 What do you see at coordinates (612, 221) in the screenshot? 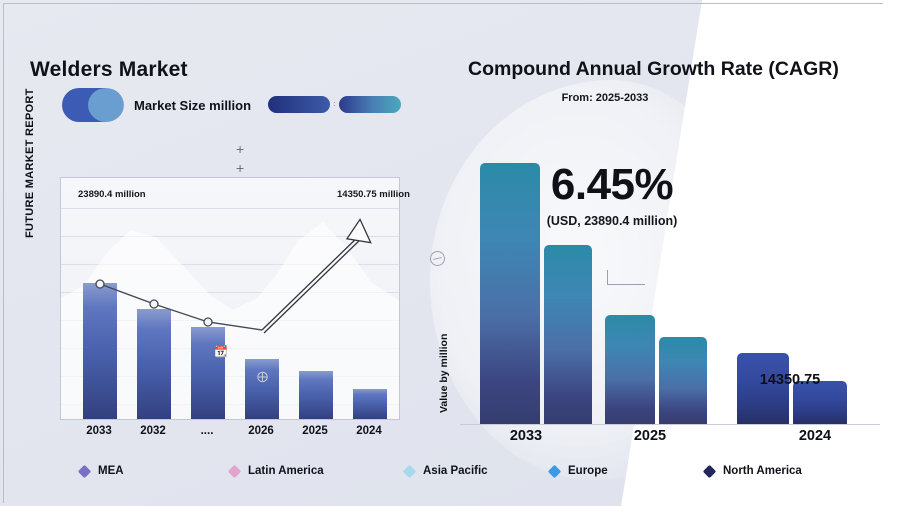
I see `cagr-note: (USD, 23890.4 million)` at bounding box center [612, 221].